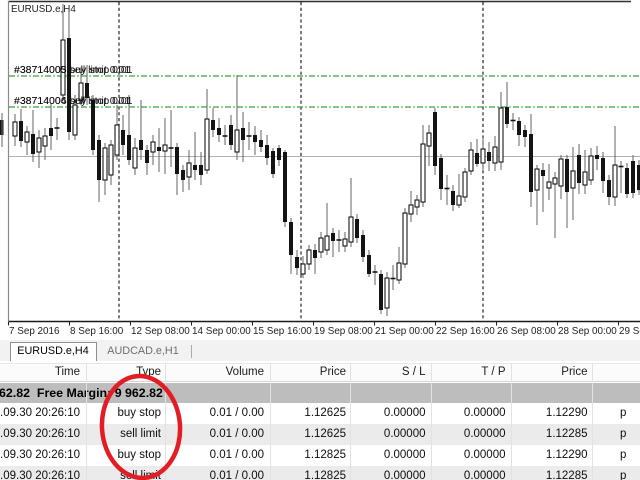 The image size is (640, 480). I want to click on svg-text: 28 Sep 00:00, so click(587, 331).